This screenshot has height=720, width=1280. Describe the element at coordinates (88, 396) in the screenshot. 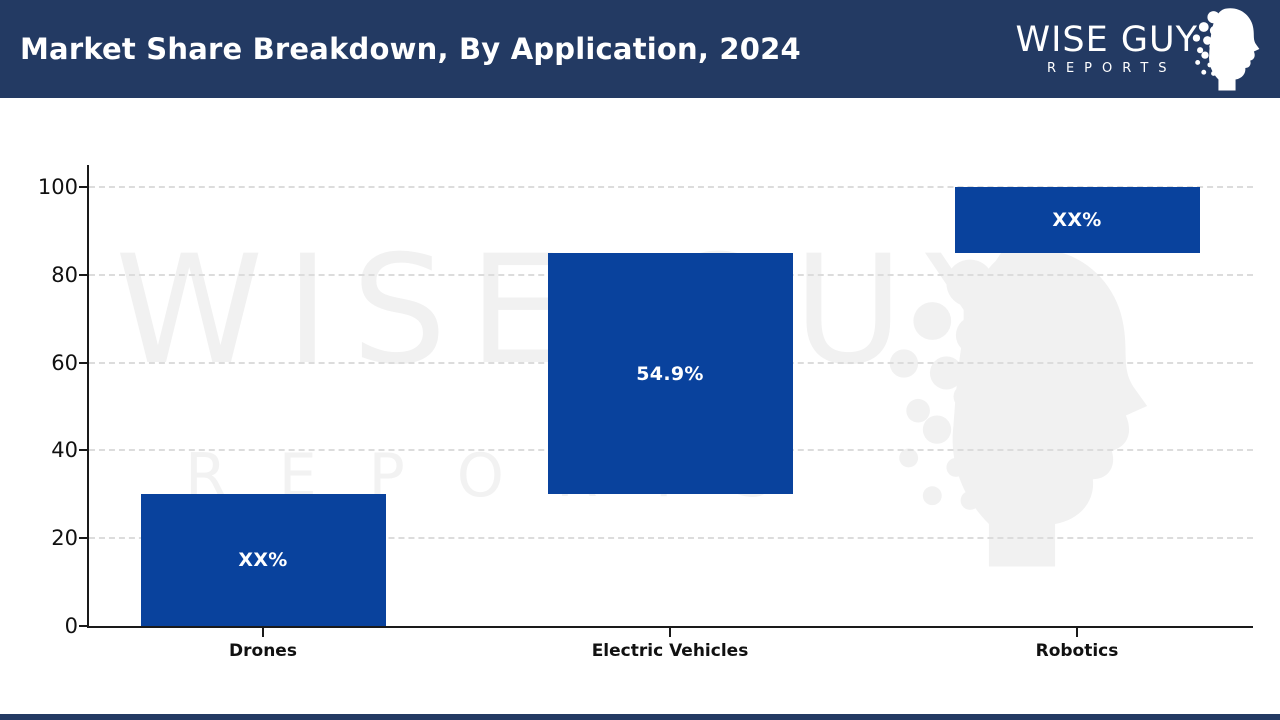

I see `y-axis` at that location.